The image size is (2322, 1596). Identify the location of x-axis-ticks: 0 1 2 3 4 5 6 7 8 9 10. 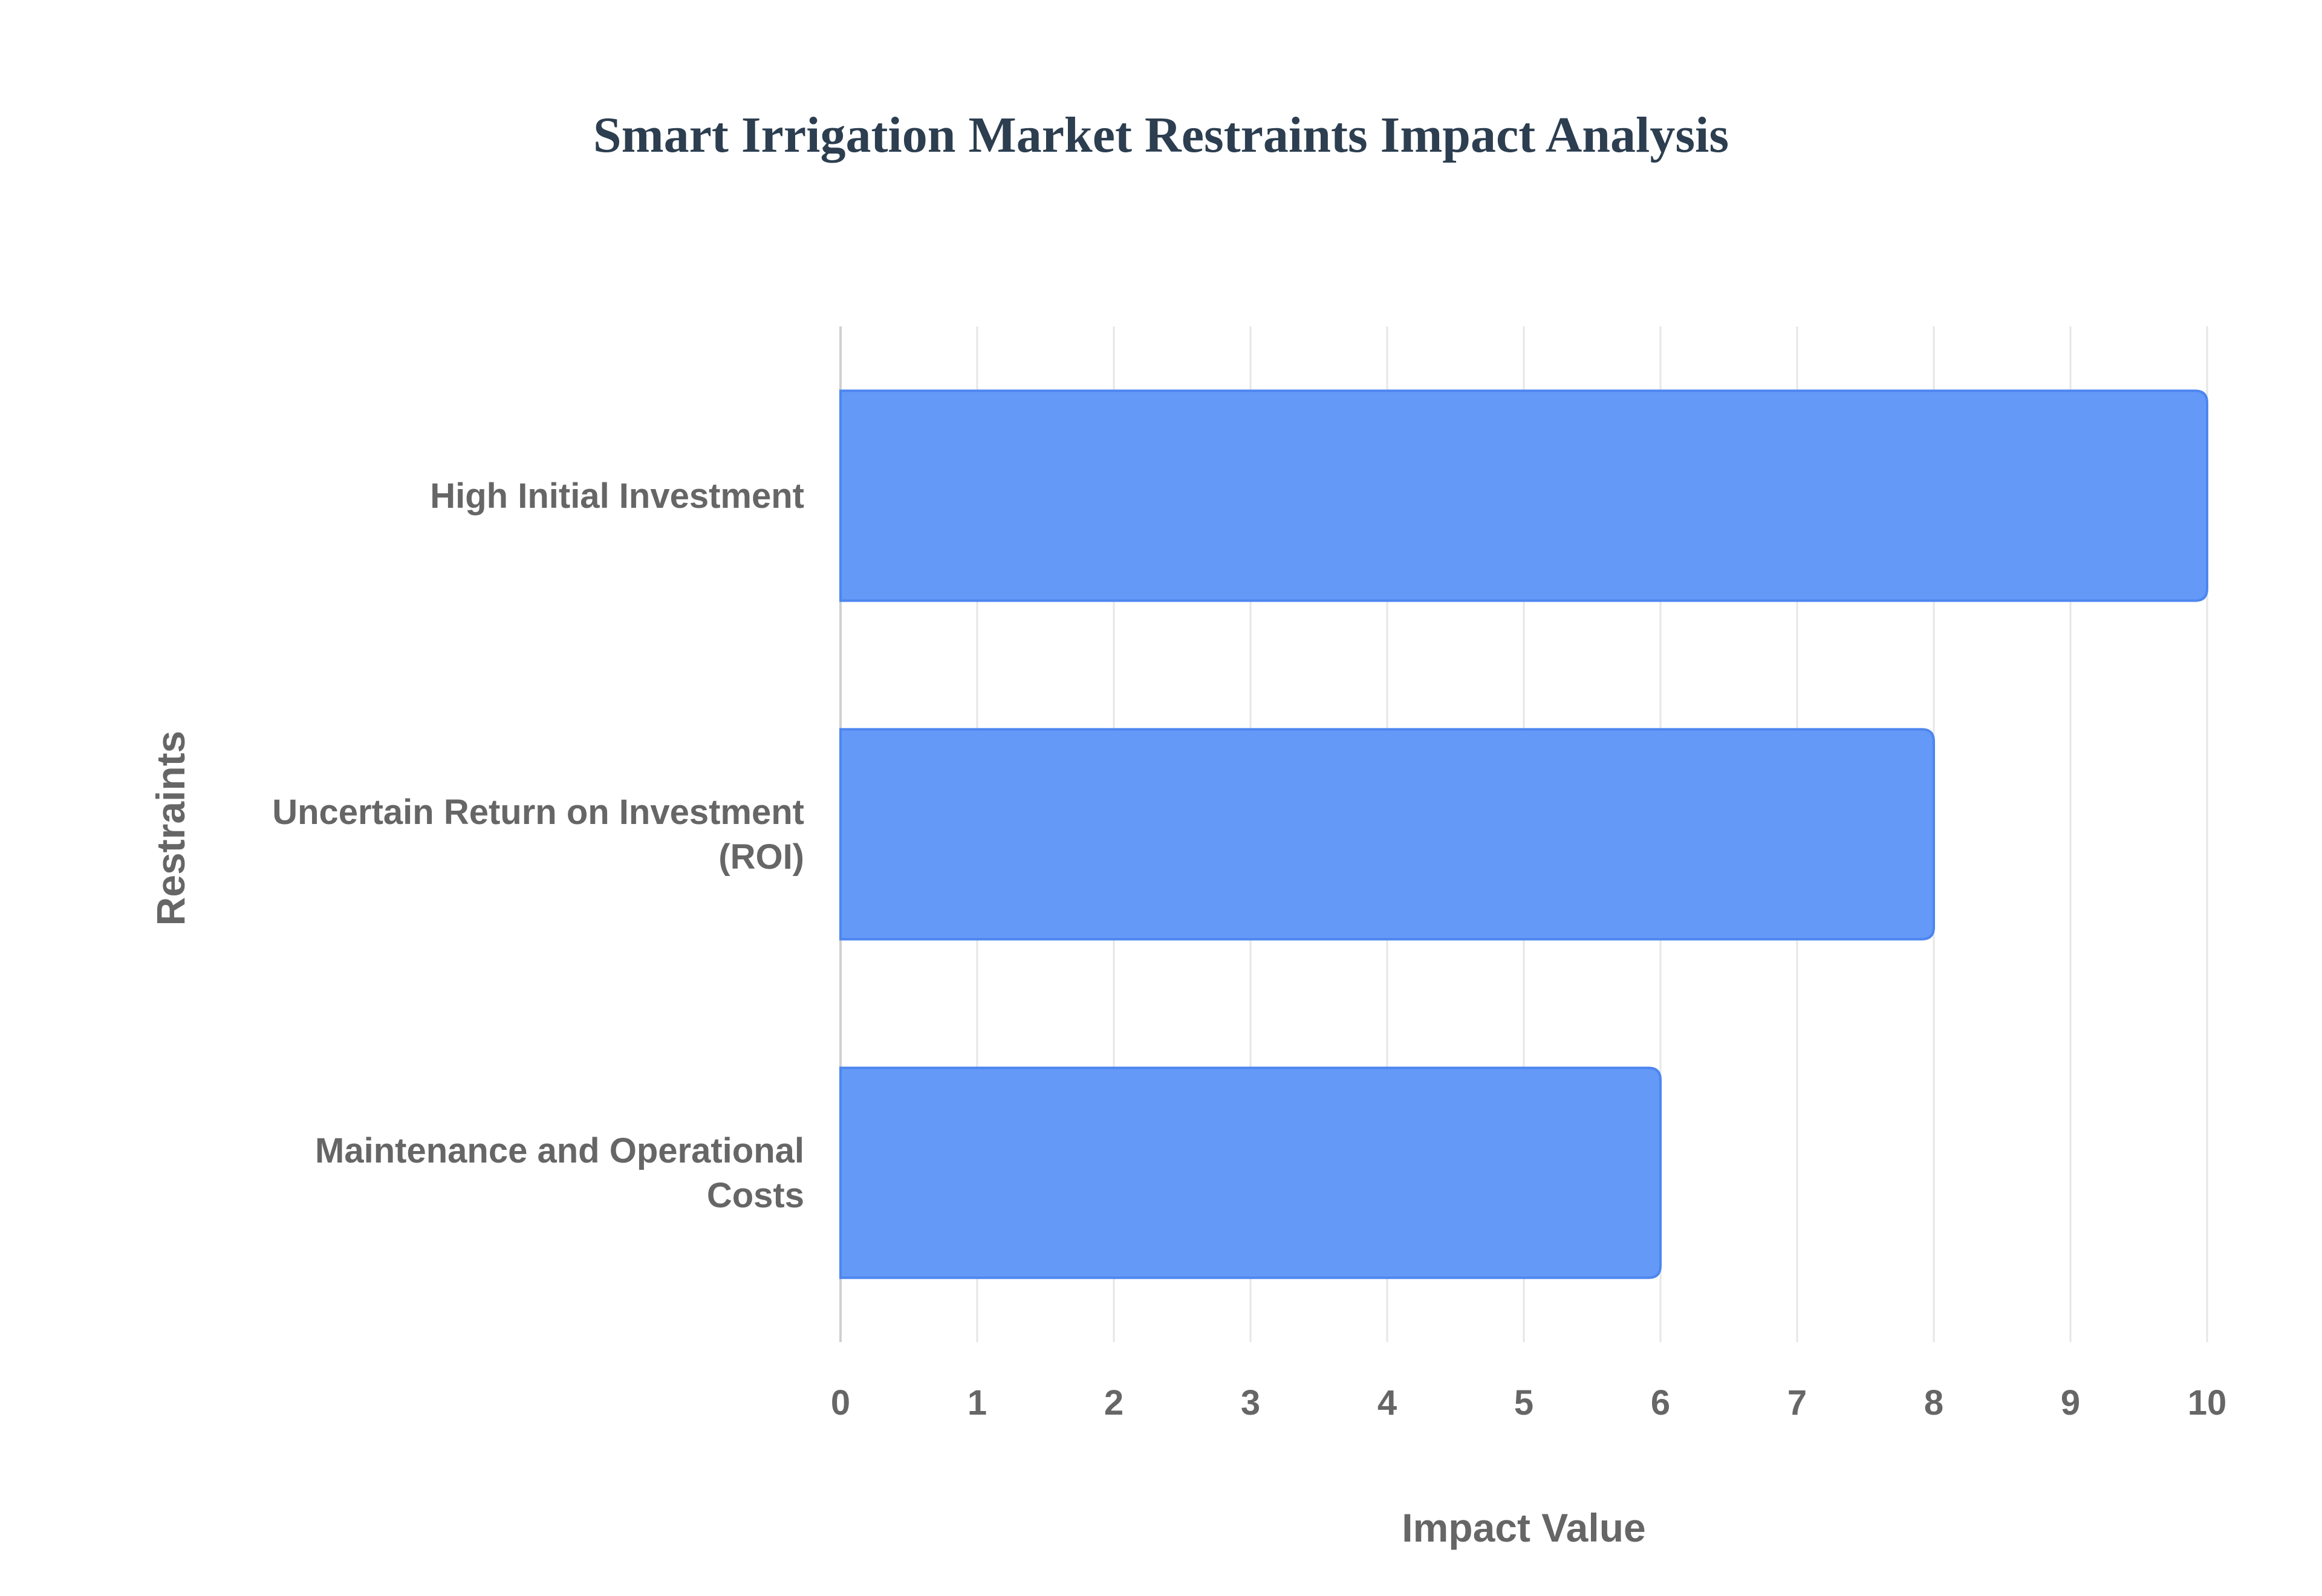
(1529, 1402).